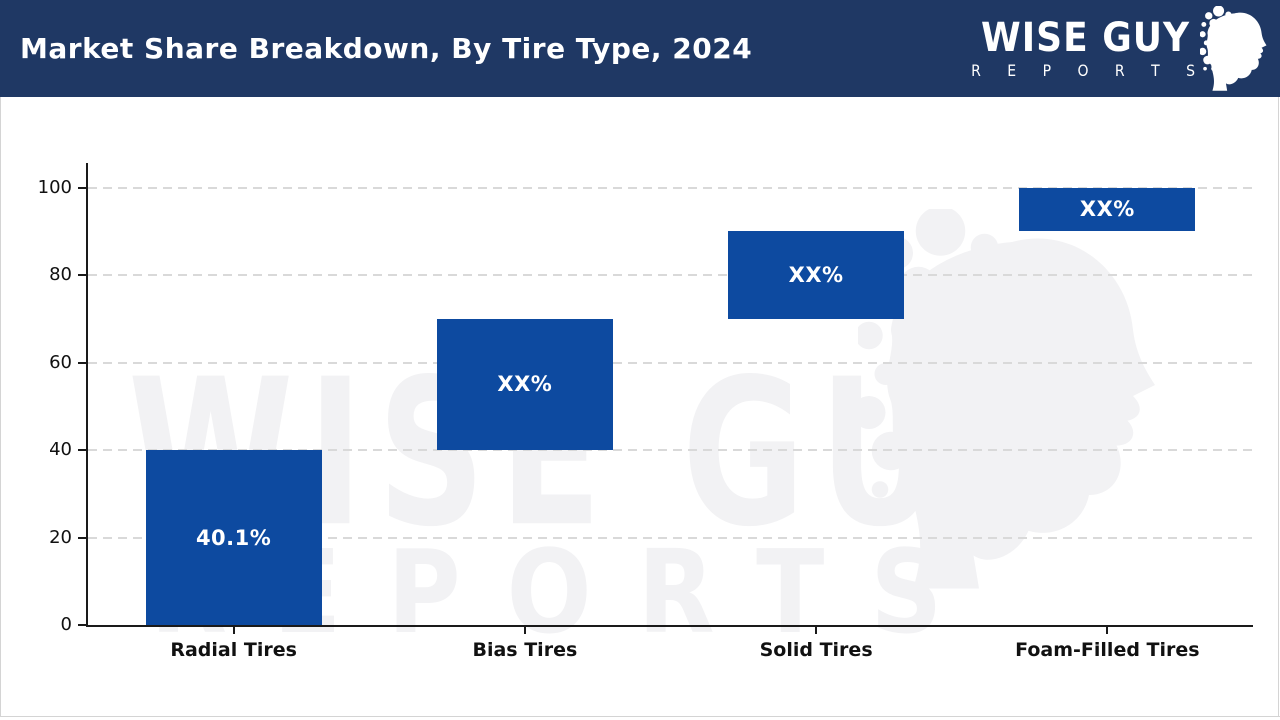  Describe the element at coordinates (1278, 407) in the screenshot. I see `page-border-right` at that location.